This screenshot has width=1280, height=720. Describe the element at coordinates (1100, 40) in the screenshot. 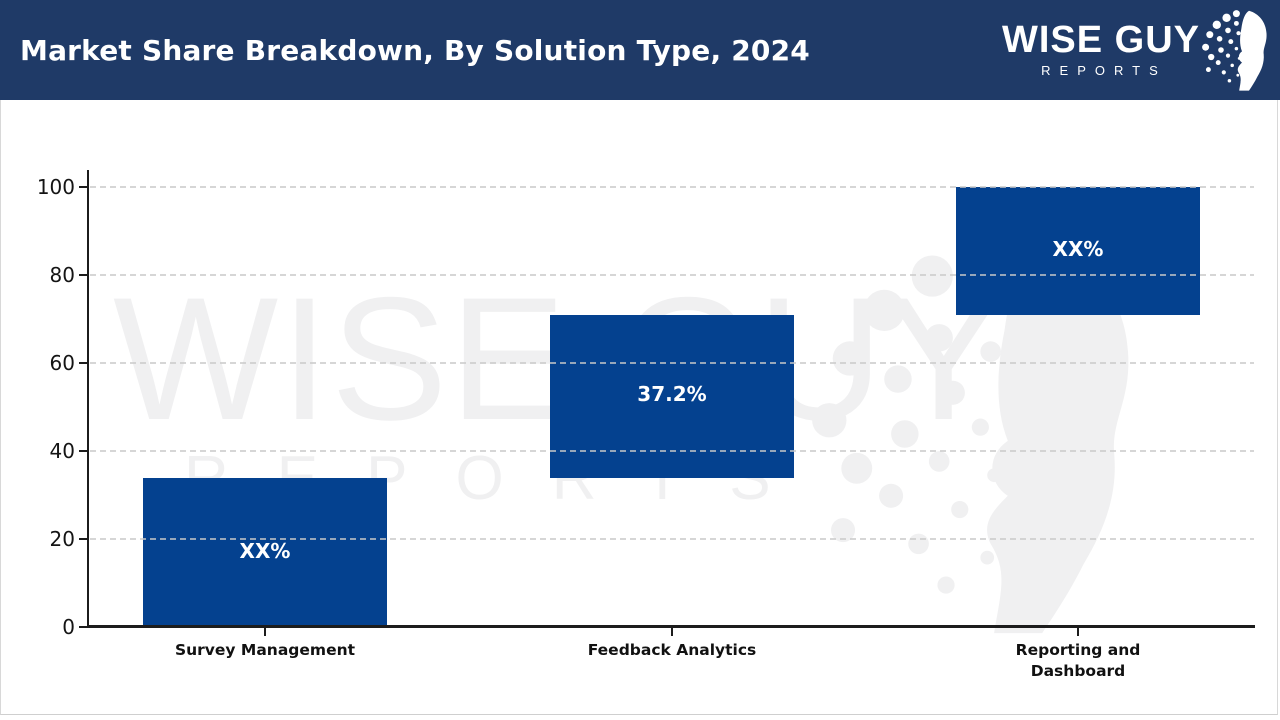

I see `logo-brand-text: WISE GUY` at that location.